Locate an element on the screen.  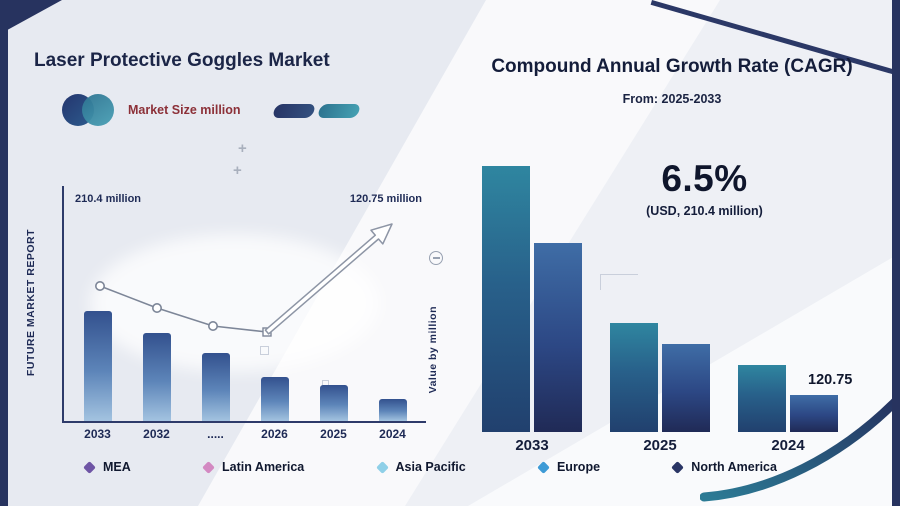
market-bar-year: 2025 is located at coordinates (333, 434).